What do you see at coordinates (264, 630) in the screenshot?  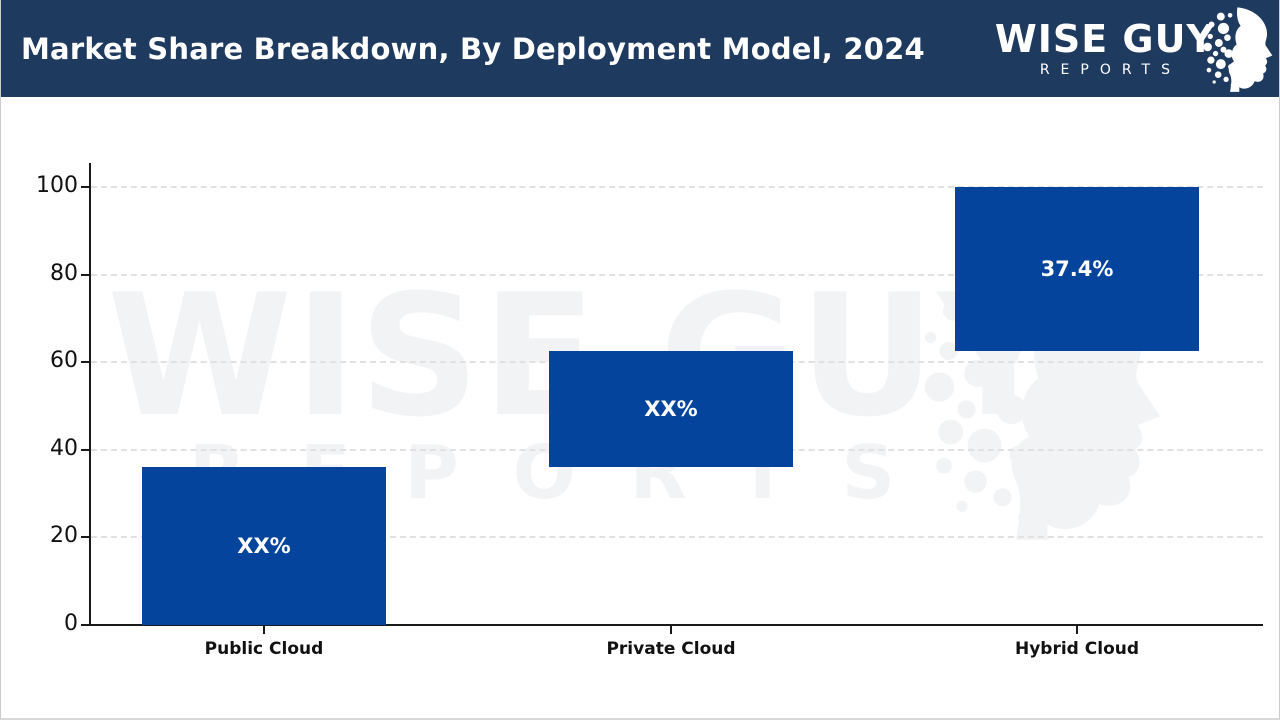 I see `x-tick-public-cloud` at bounding box center [264, 630].